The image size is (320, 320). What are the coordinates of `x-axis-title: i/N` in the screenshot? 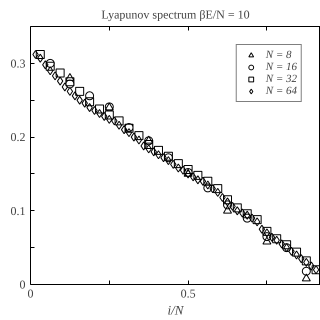 It's located at (176, 310).